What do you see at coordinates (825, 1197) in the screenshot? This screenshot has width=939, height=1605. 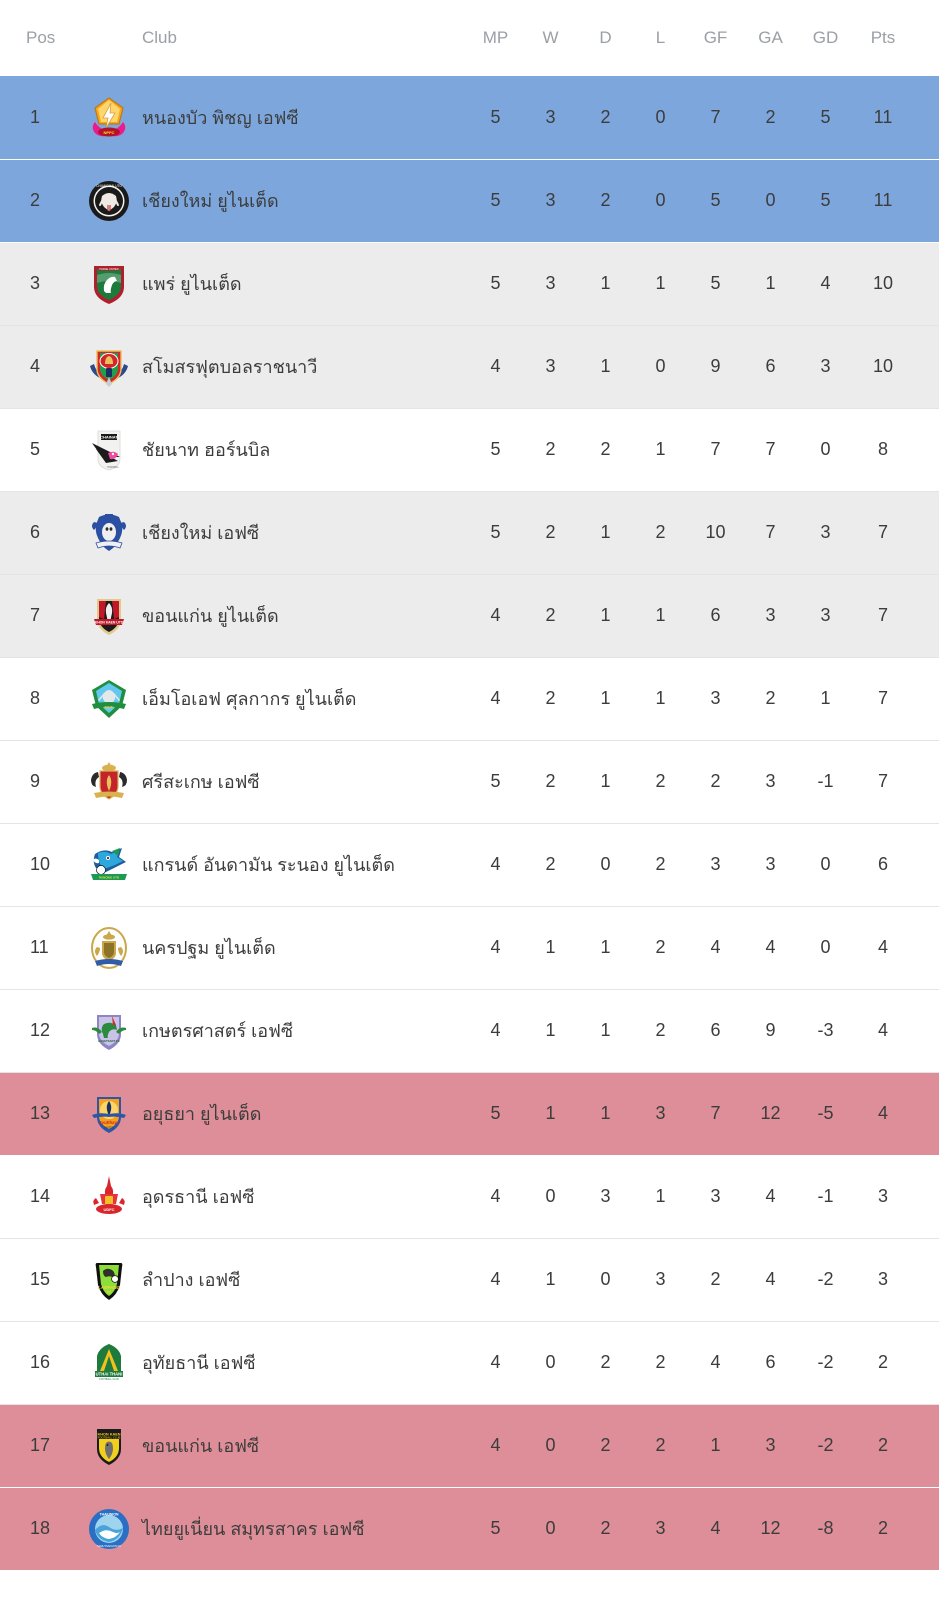 I see `stat-gd: -1` at bounding box center [825, 1197].